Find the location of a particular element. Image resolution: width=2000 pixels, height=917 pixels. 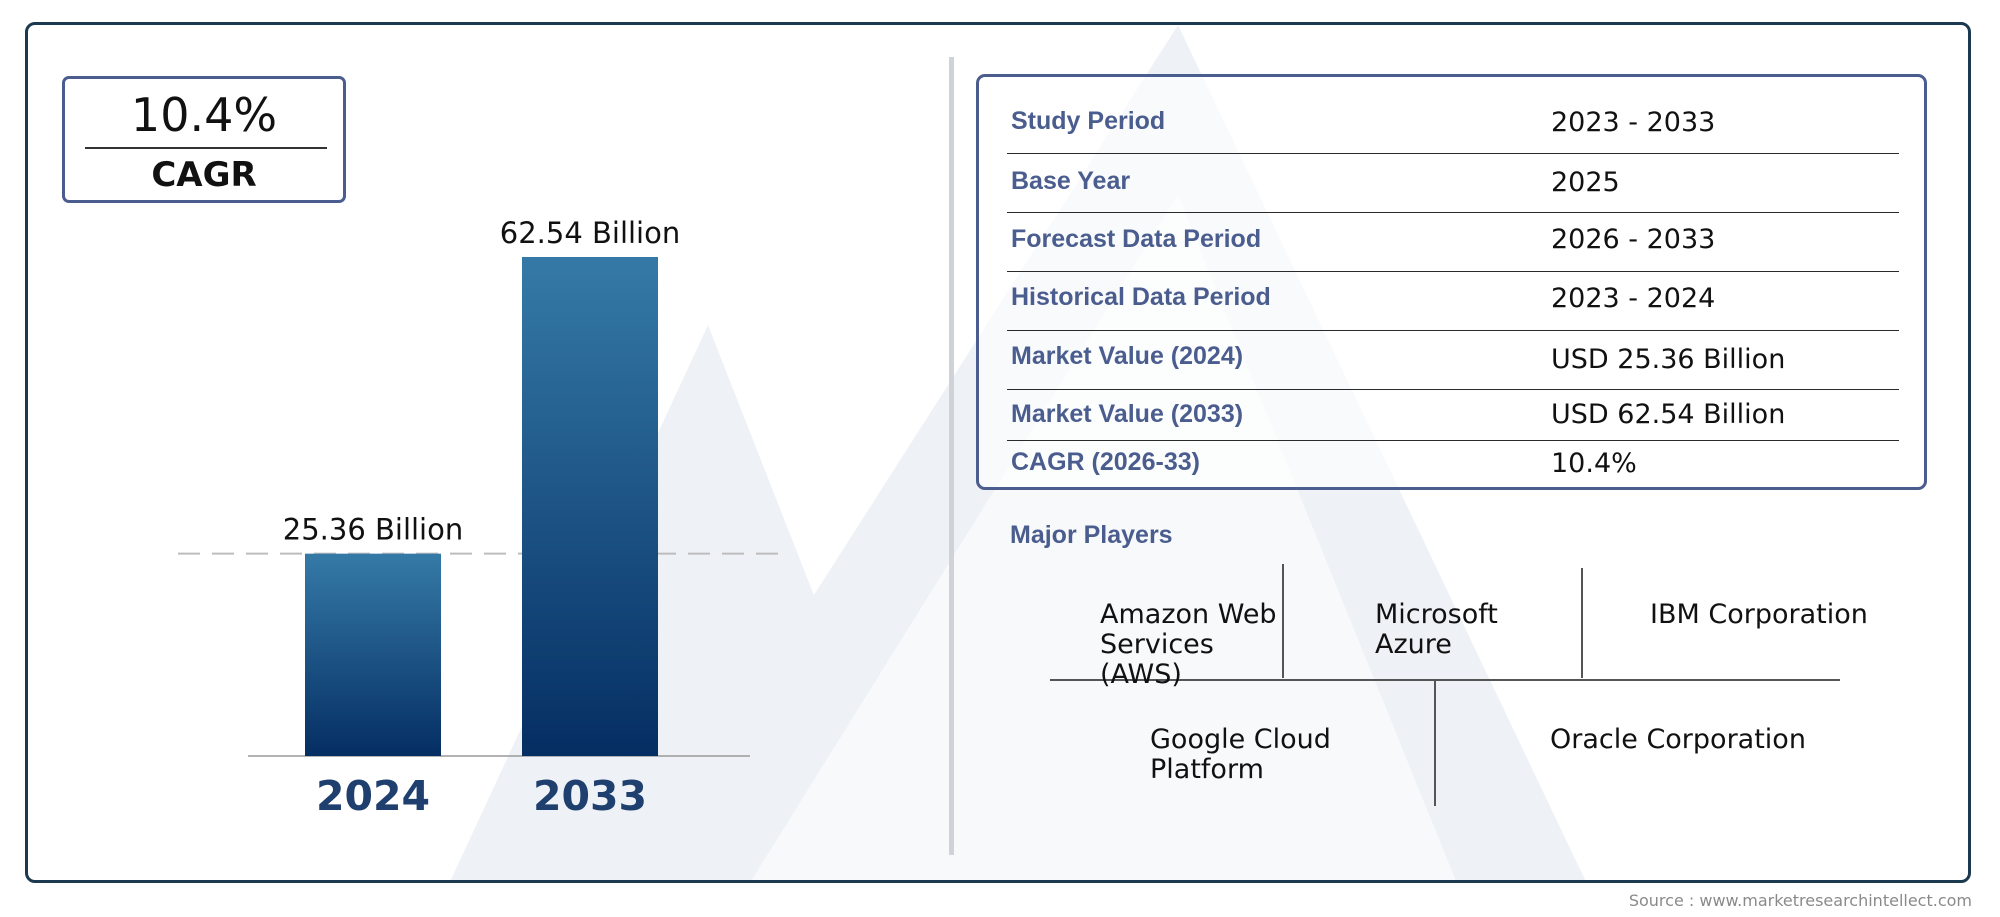

info-value: 2023 - 2024 is located at coordinates (1633, 298).